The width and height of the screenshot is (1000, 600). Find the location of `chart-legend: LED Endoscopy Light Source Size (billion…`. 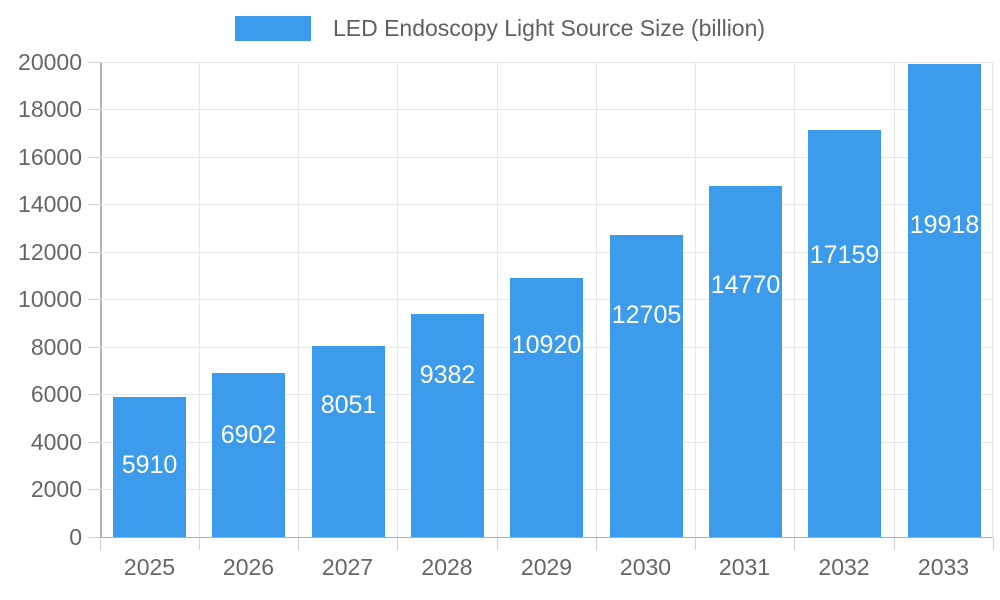

chart-legend: LED Endoscopy Light Source Size (billion… is located at coordinates (500, 28).